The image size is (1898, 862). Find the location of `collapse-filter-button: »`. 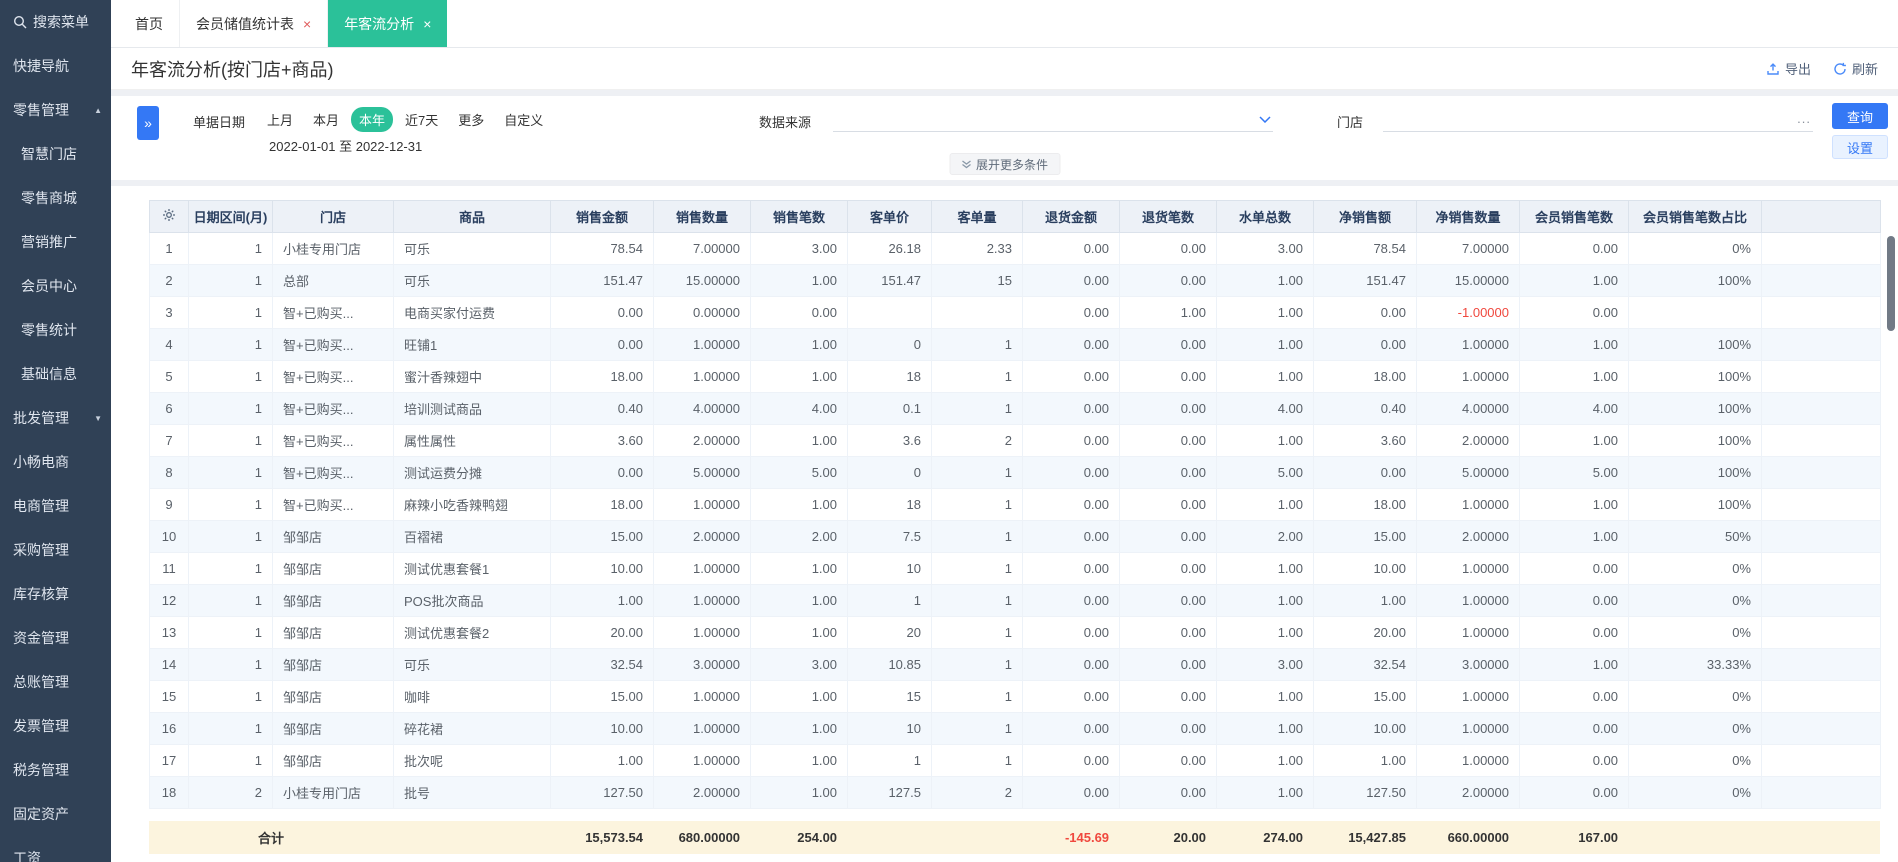

collapse-filter-button: » is located at coordinates (148, 123).